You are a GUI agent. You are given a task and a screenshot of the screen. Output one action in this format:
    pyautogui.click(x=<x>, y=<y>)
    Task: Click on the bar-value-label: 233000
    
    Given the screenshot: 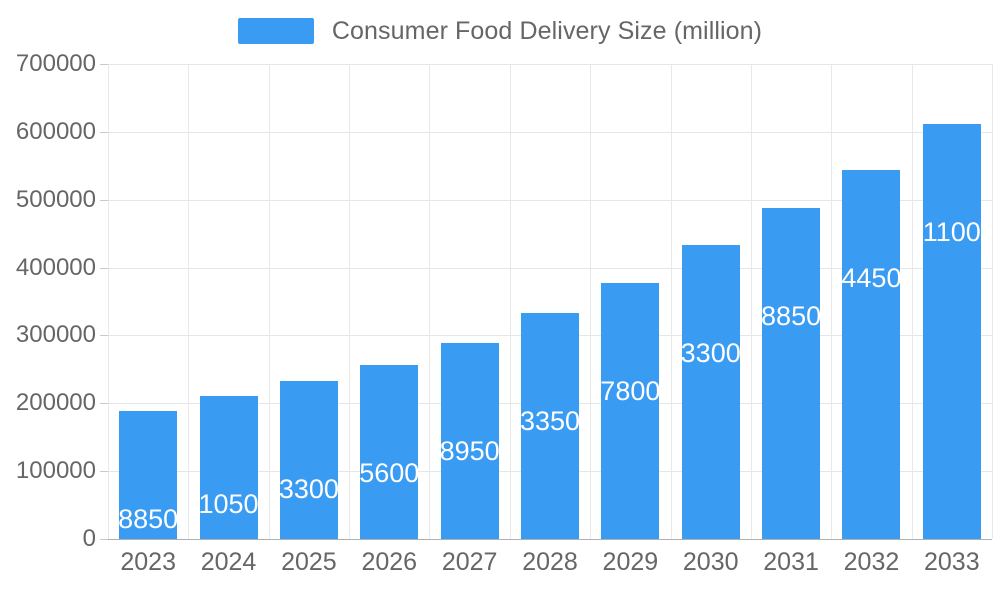 What is the action you would take?
    pyautogui.click(x=308, y=488)
    